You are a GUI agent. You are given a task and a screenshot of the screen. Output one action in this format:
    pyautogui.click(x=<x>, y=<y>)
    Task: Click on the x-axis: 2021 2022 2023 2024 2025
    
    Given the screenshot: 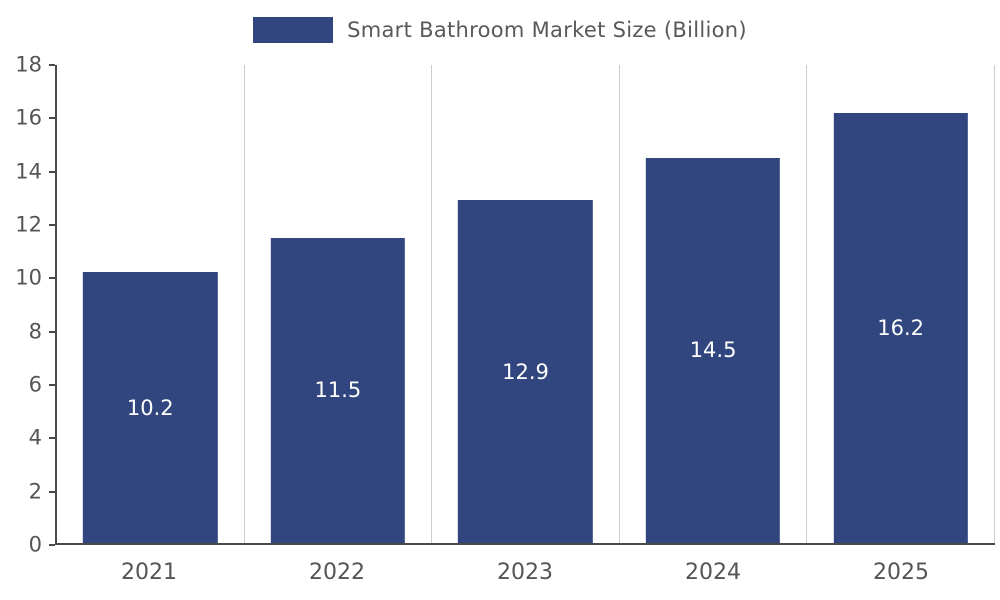 What is the action you would take?
    pyautogui.click(x=525, y=568)
    